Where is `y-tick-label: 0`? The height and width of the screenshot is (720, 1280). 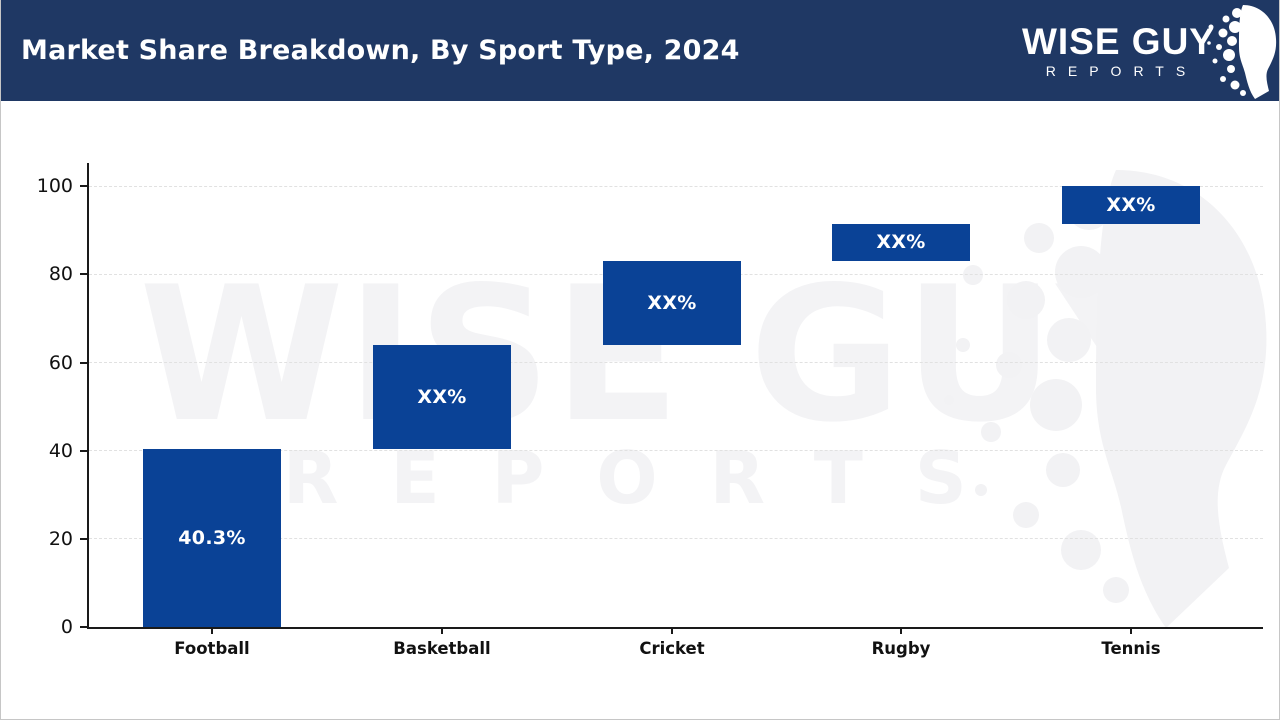 y-tick-label: 0 is located at coordinates (66, 627).